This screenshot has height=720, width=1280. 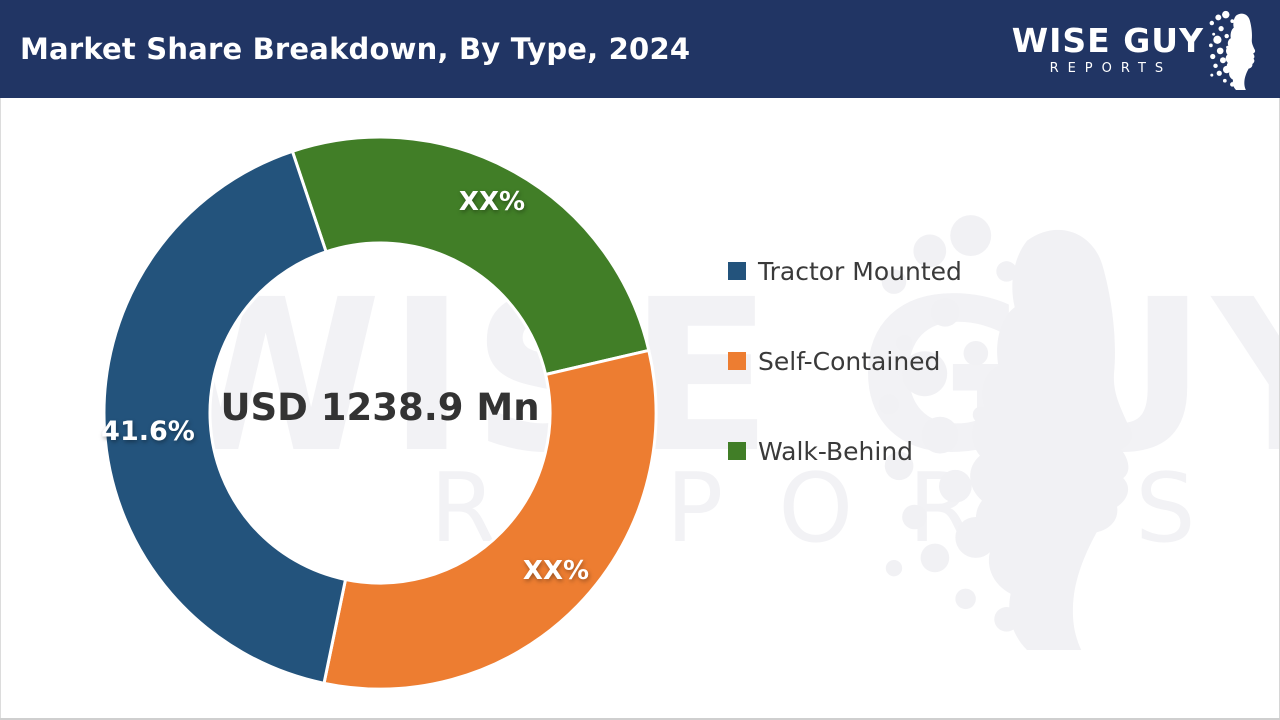 What do you see at coordinates (640, 719) in the screenshot?
I see `page-edge-bottom` at bounding box center [640, 719].